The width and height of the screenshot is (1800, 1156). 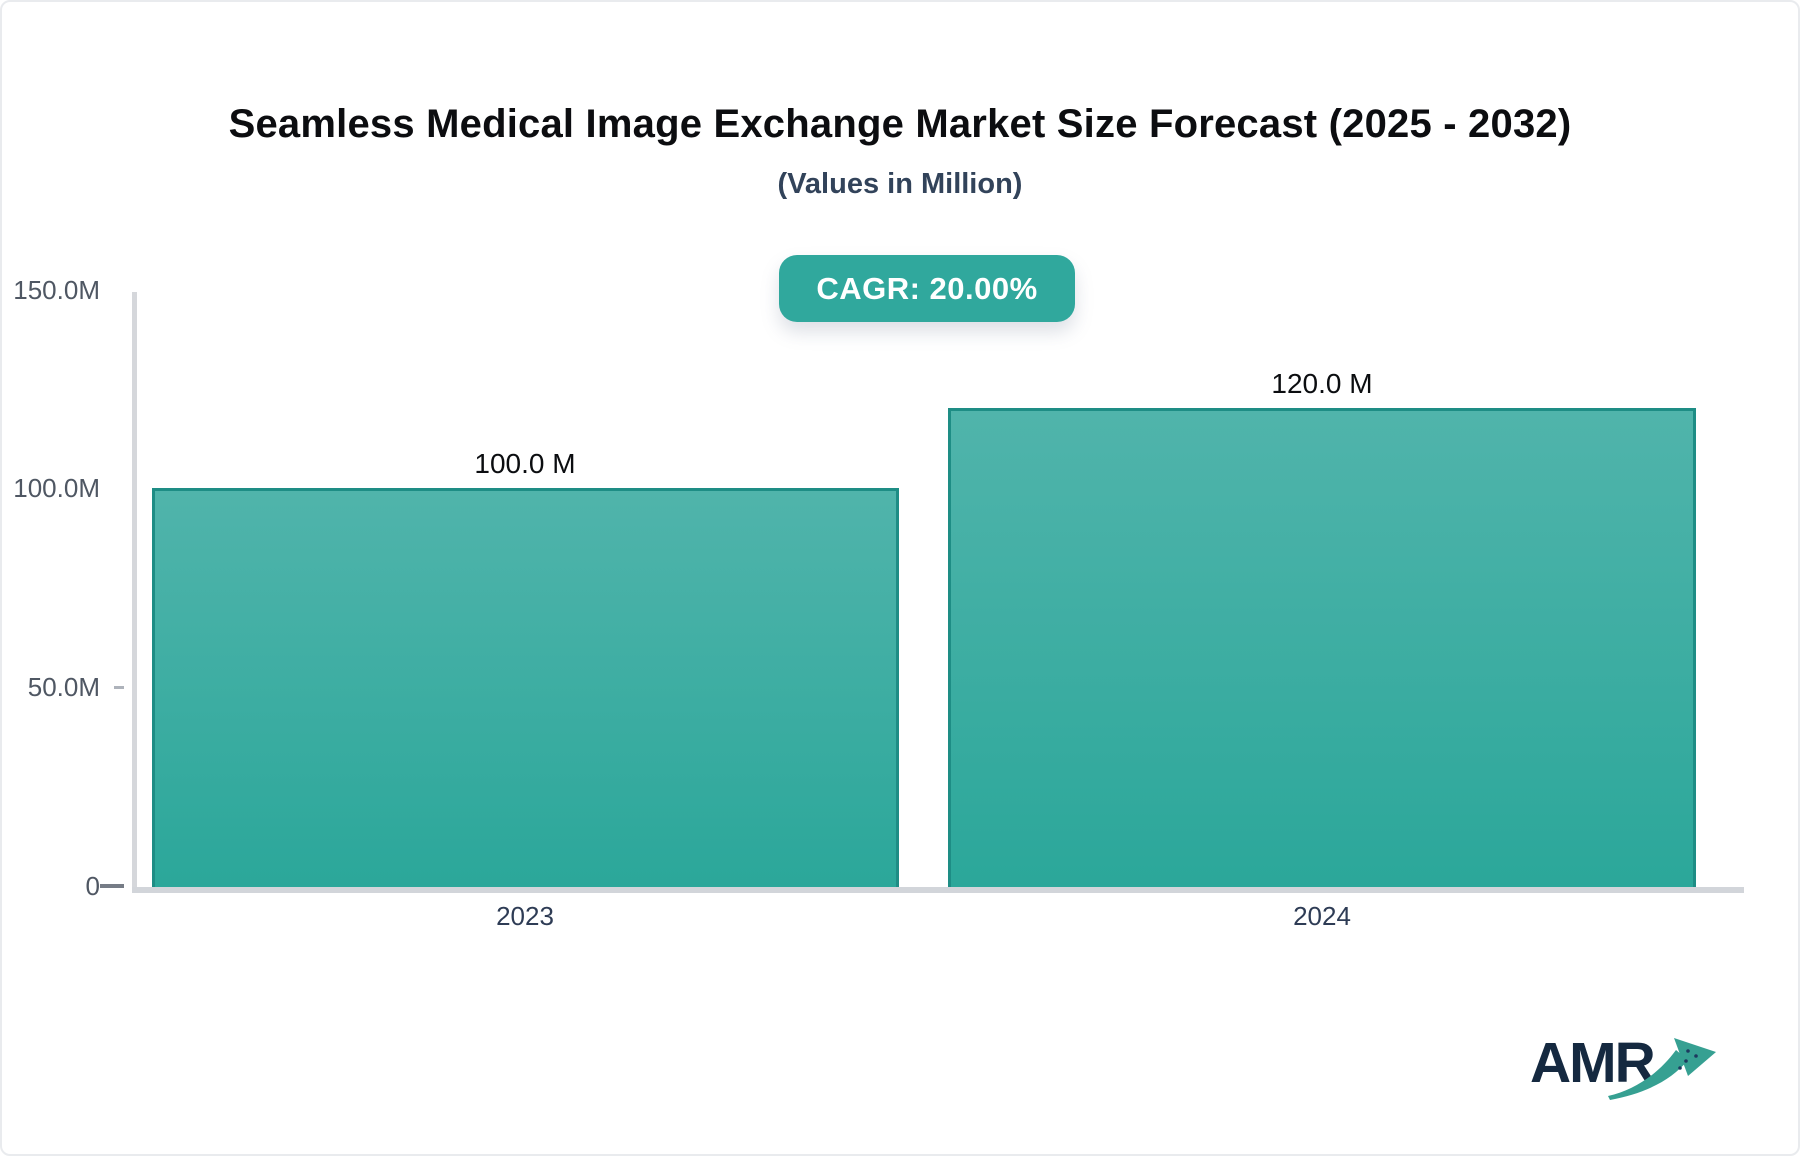 What do you see at coordinates (56, 290) in the screenshot?
I see `y-axis-tick-label-150m: 150.0M` at bounding box center [56, 290].